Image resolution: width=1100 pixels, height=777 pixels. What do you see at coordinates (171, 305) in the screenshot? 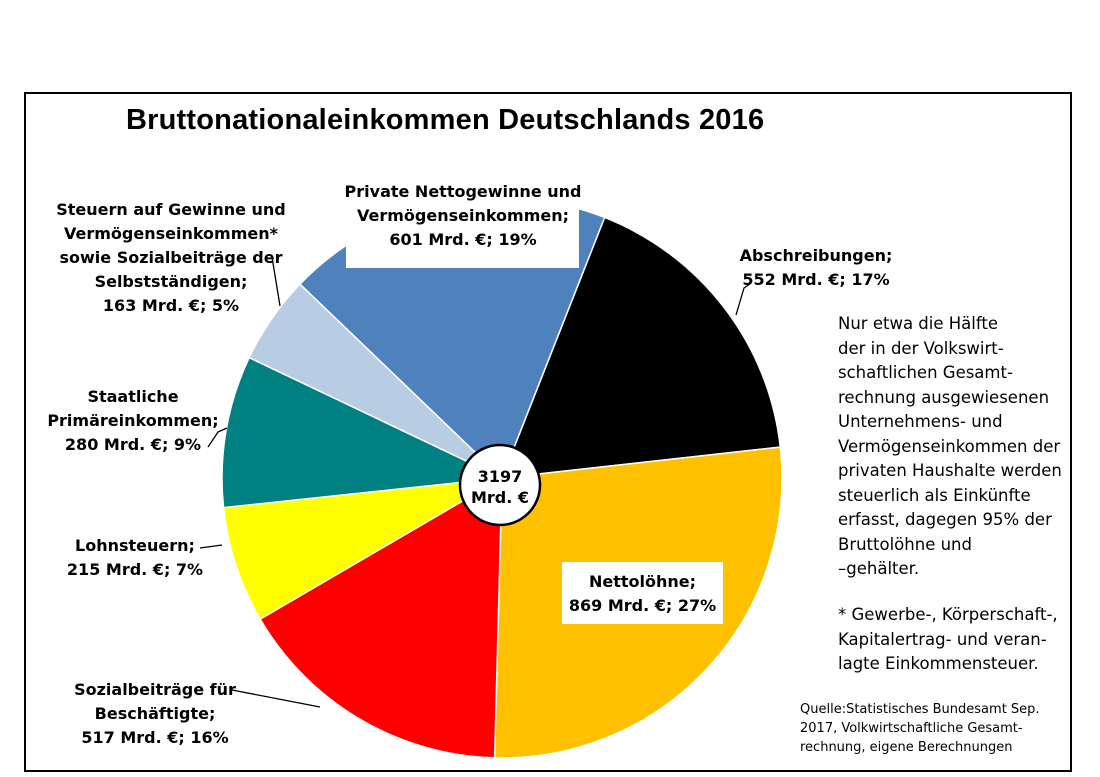
I see `label-line: 163 Mrd. €; 5%` at bounding box center [171, 305].